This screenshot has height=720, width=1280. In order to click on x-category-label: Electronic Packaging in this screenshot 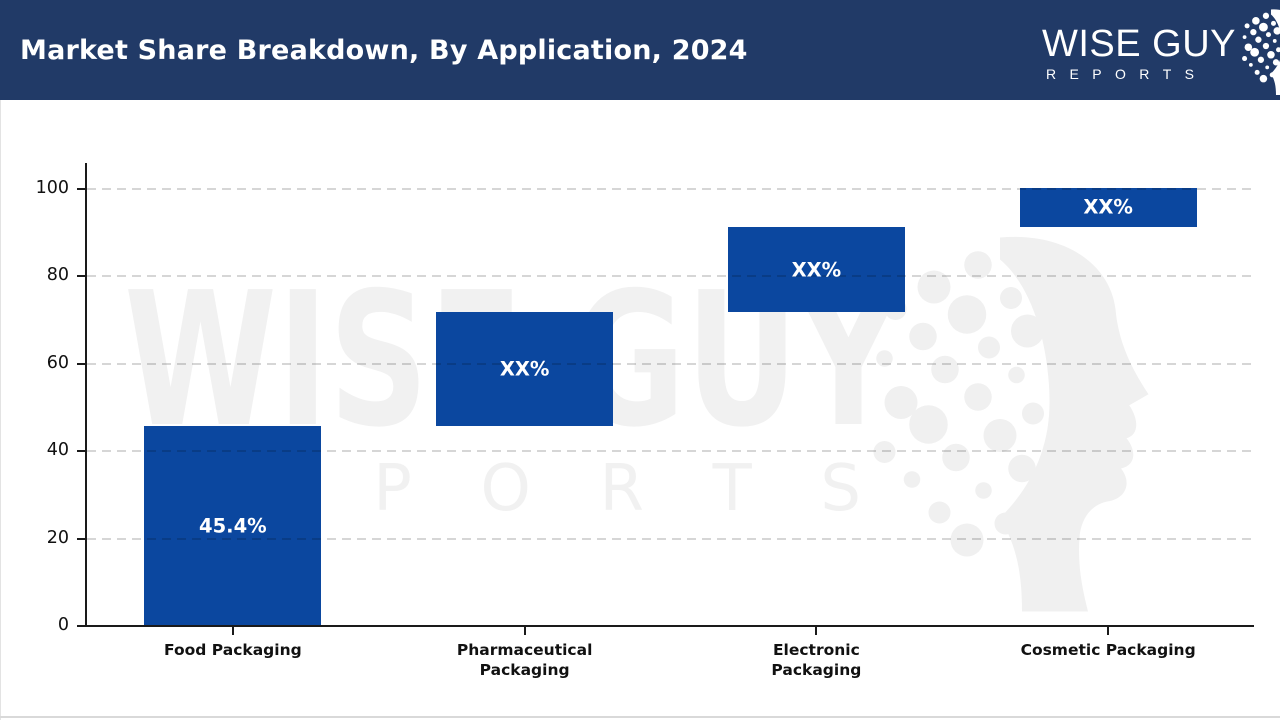, I will do `click(816, 660)`.